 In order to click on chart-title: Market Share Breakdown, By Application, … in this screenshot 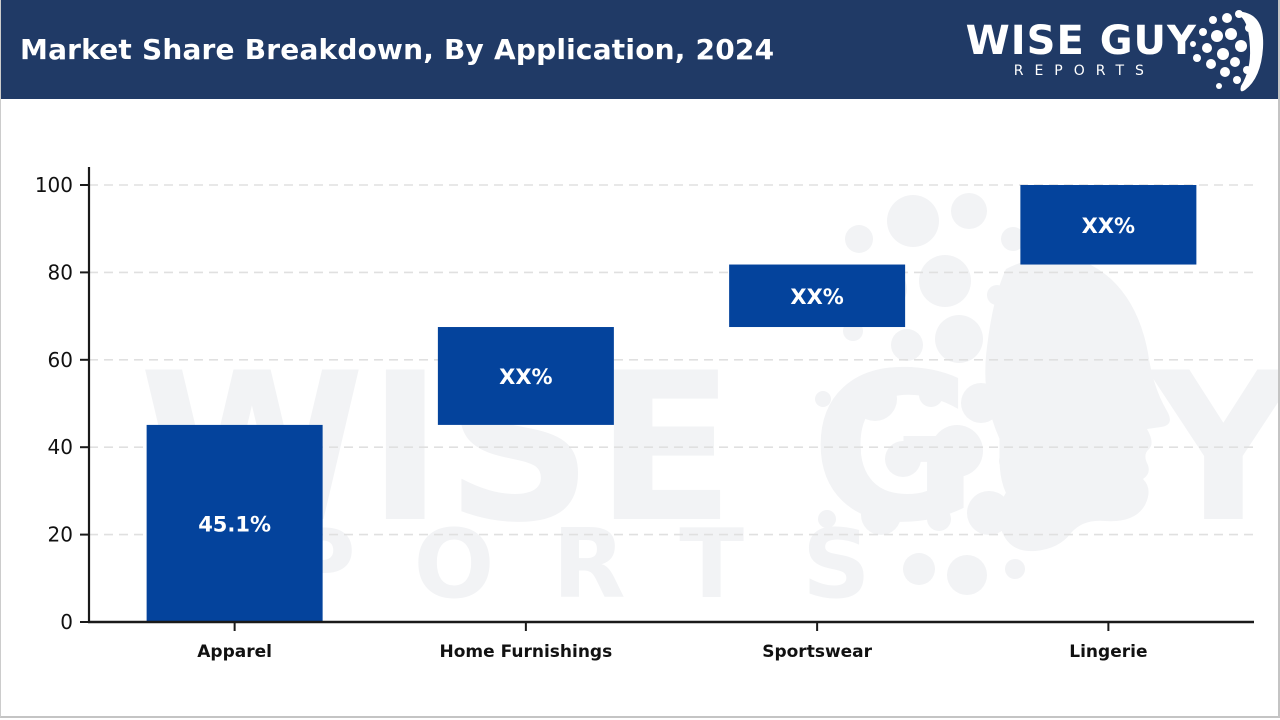, I will do `click(397, 49)`.